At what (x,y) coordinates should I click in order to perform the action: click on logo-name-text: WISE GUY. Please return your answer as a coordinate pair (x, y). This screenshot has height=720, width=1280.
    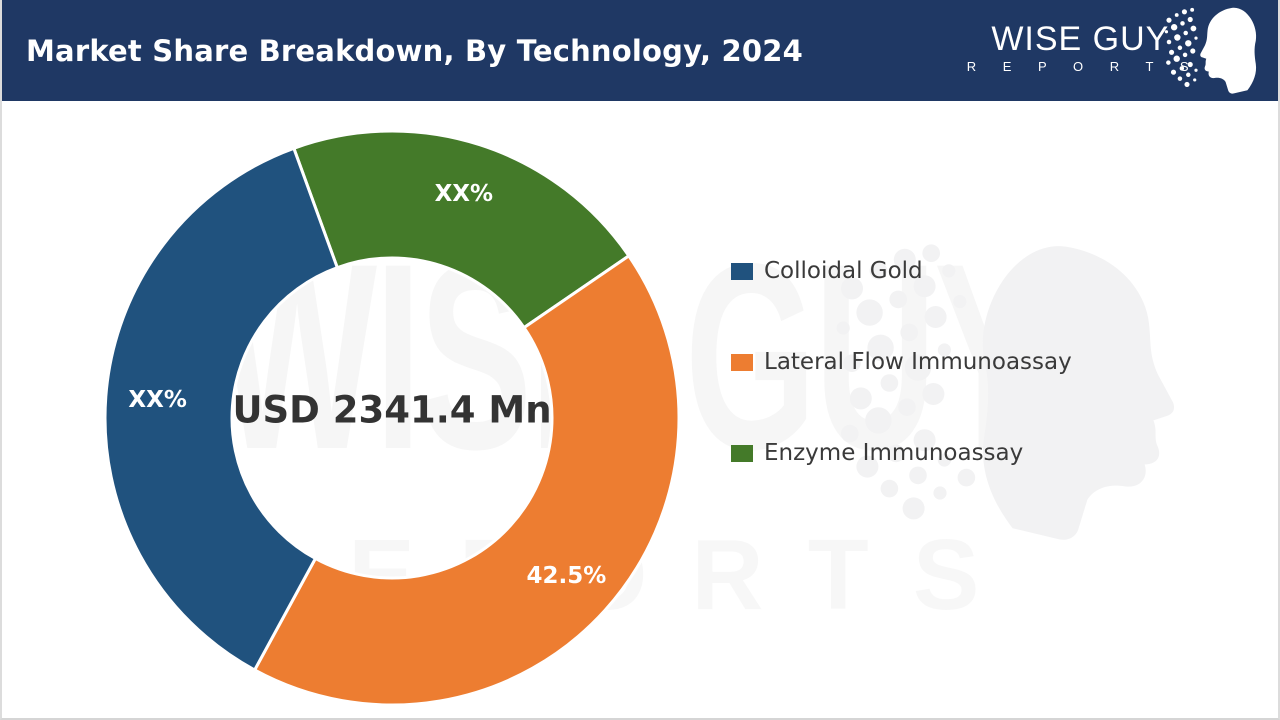
    Looking at the image, I should click on (1080, 39).